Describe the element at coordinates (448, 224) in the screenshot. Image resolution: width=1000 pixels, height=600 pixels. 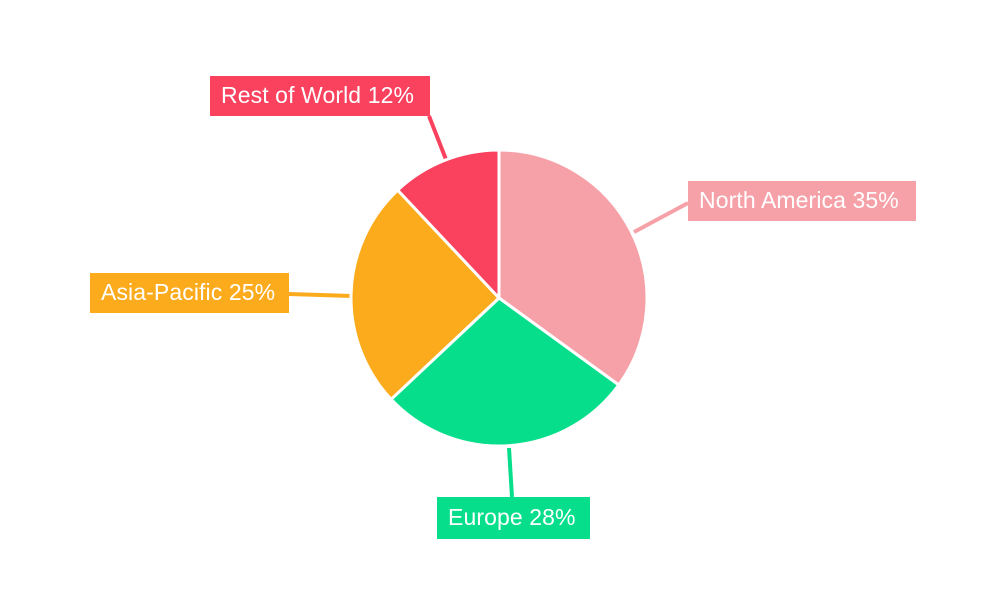
I see `pie-slice-rest-of-world` at that location.